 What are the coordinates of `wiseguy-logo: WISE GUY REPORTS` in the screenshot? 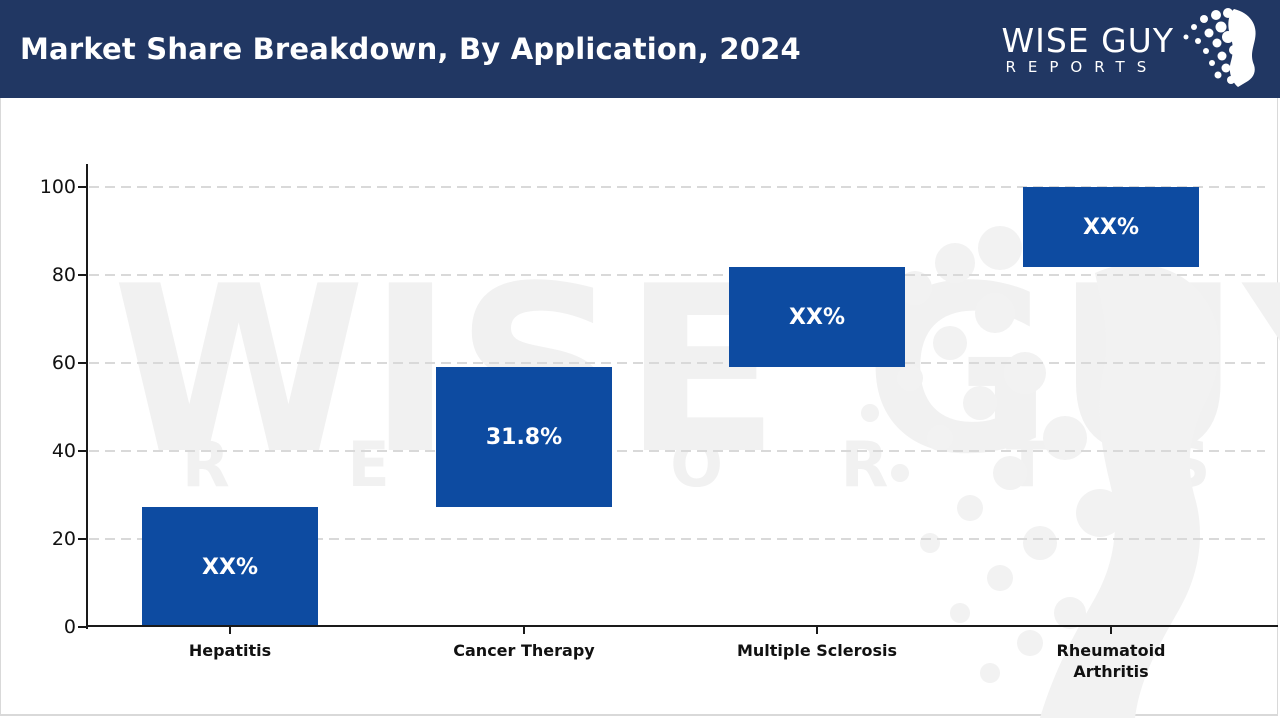 It's located at (1131, 49).